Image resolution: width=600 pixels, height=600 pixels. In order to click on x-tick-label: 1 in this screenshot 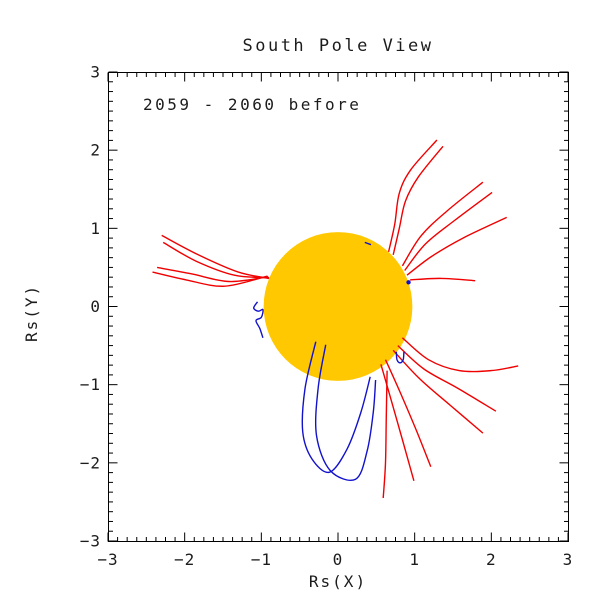, I will do `click(414, 559)`.